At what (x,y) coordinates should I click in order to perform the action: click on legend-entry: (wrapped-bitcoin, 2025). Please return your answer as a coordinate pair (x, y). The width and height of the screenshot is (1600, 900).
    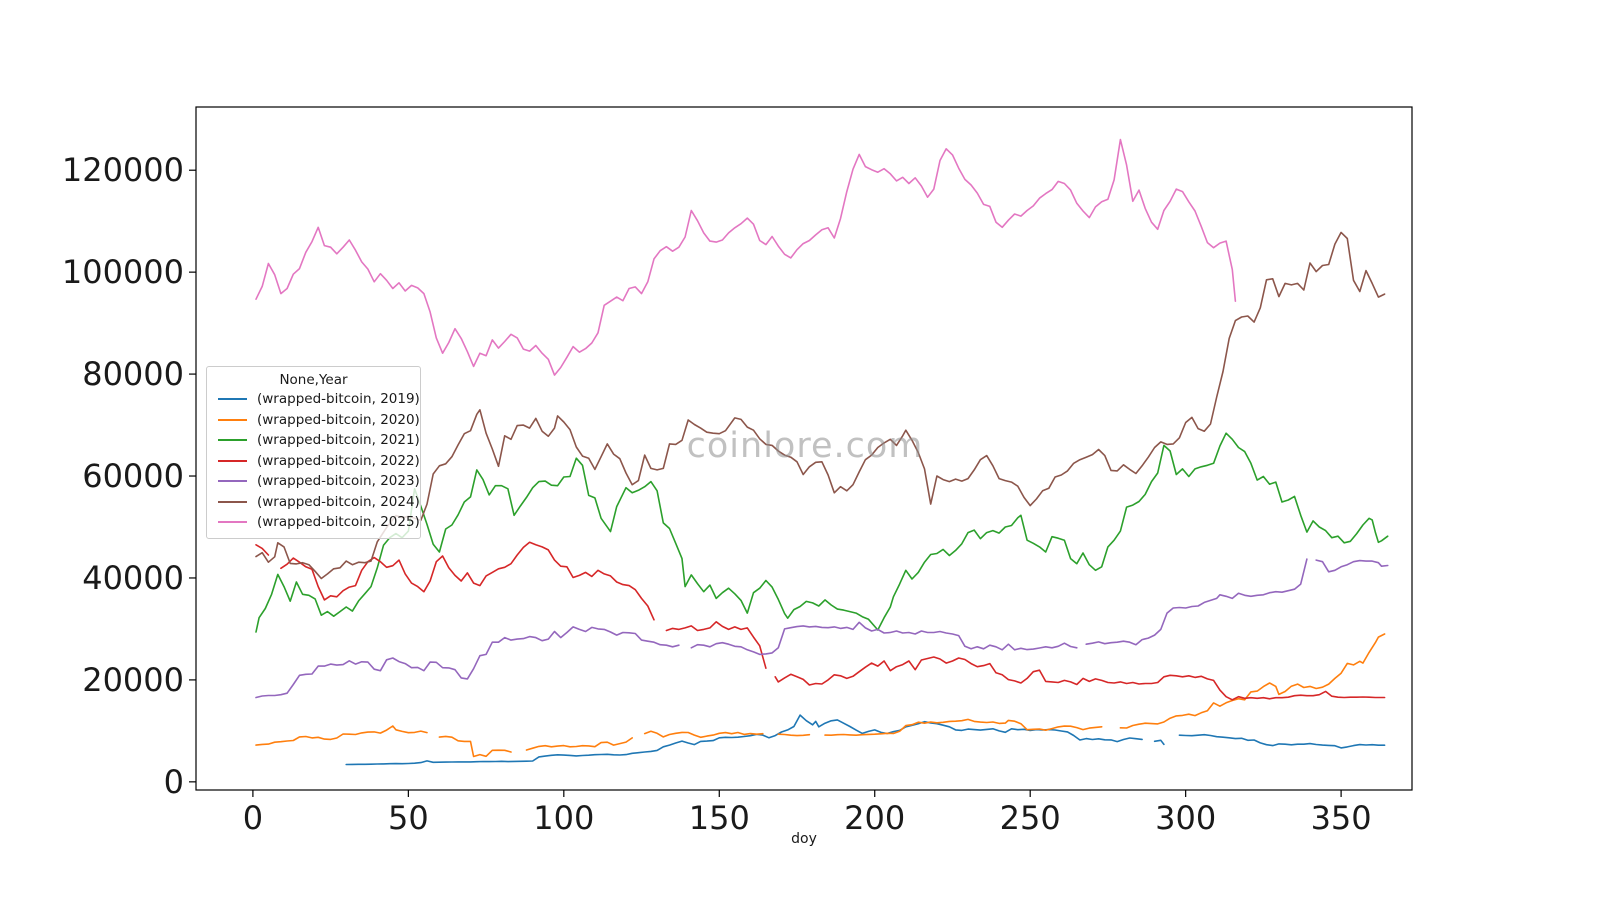
    Looking at the image, I should click on (318, 522).